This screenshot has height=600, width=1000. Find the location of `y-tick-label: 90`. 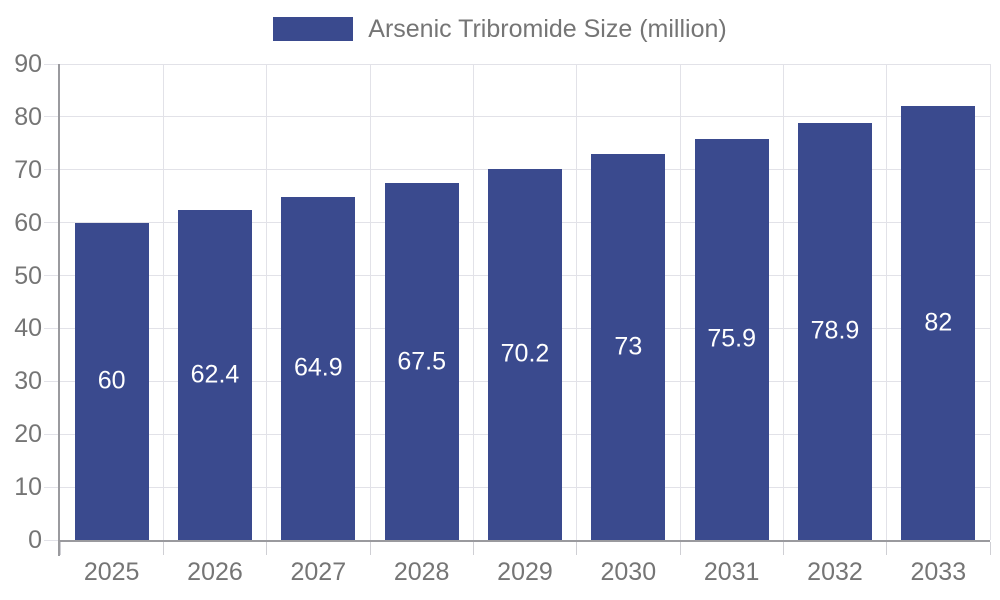

y-tick-label: 90 is located at coordinates (28, 64).